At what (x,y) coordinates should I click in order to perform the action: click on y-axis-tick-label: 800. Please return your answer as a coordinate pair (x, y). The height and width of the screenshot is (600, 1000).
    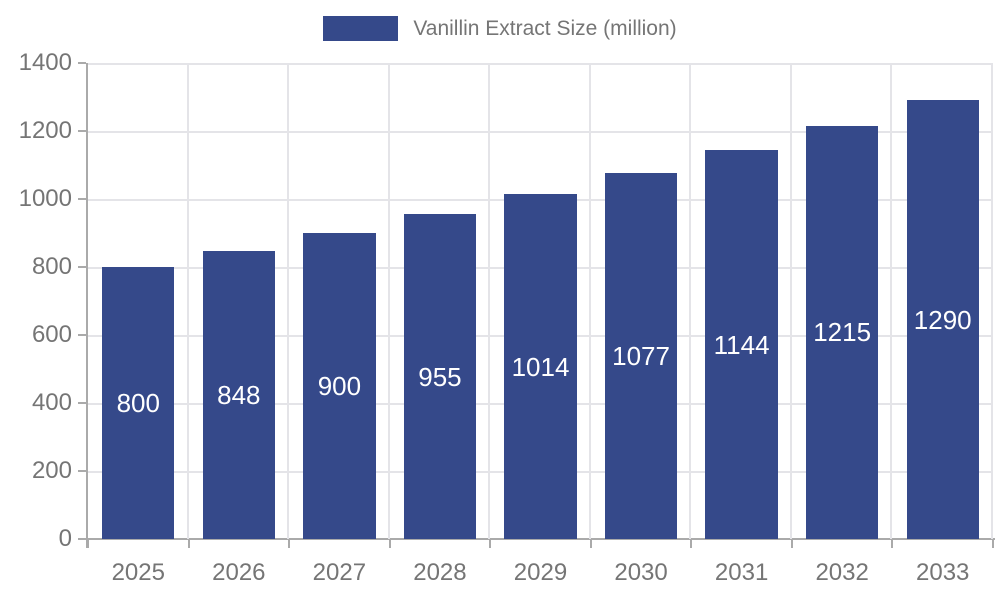
    Looking at the image, I should click on (51, 266).